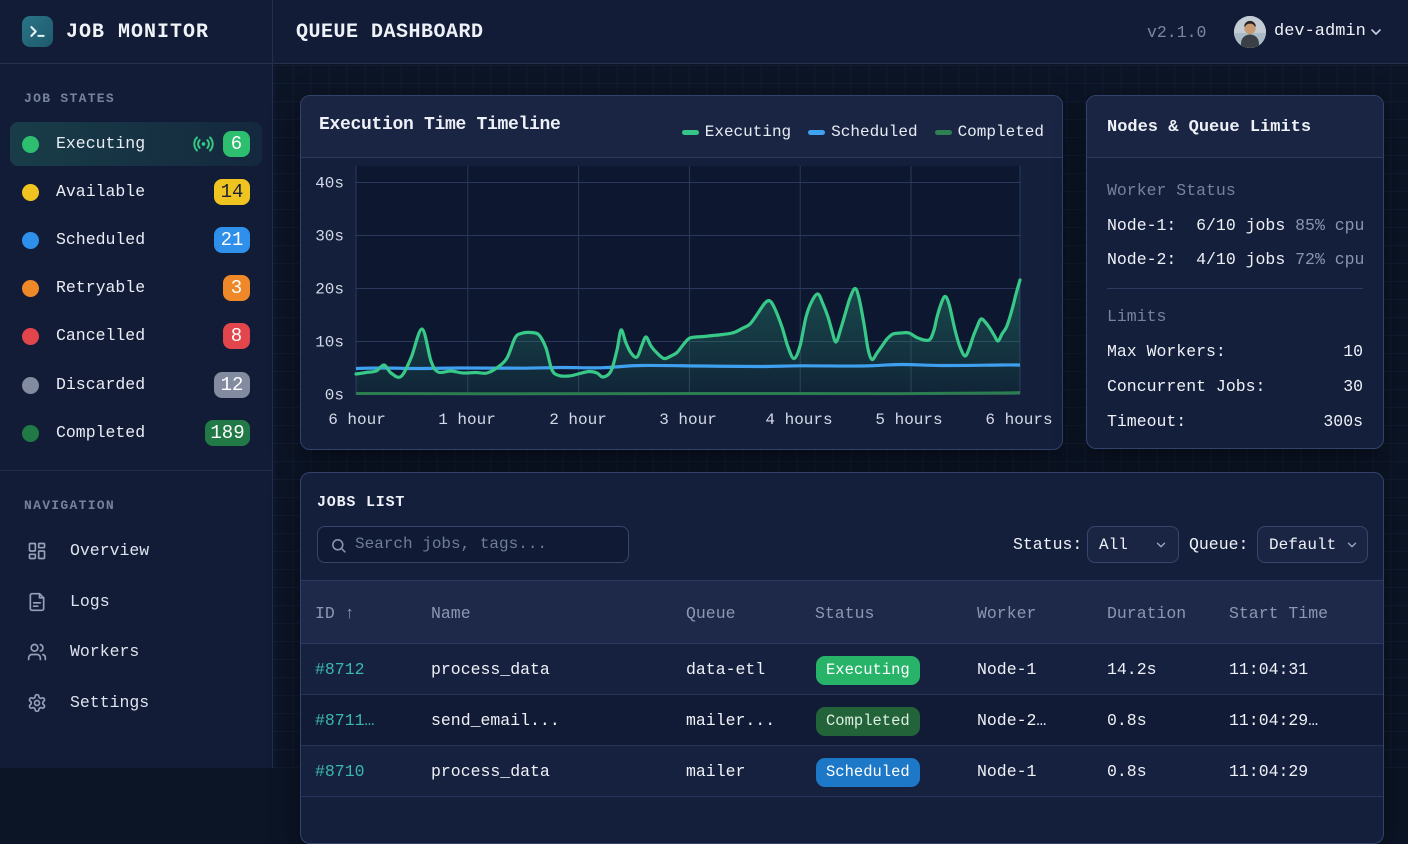 The height and width of the screenshot is (844, 1408). What do you see at coordinates (329, 237) in the screenshot?
I see `svg-text: 30s` at bounding box center [329, 237].